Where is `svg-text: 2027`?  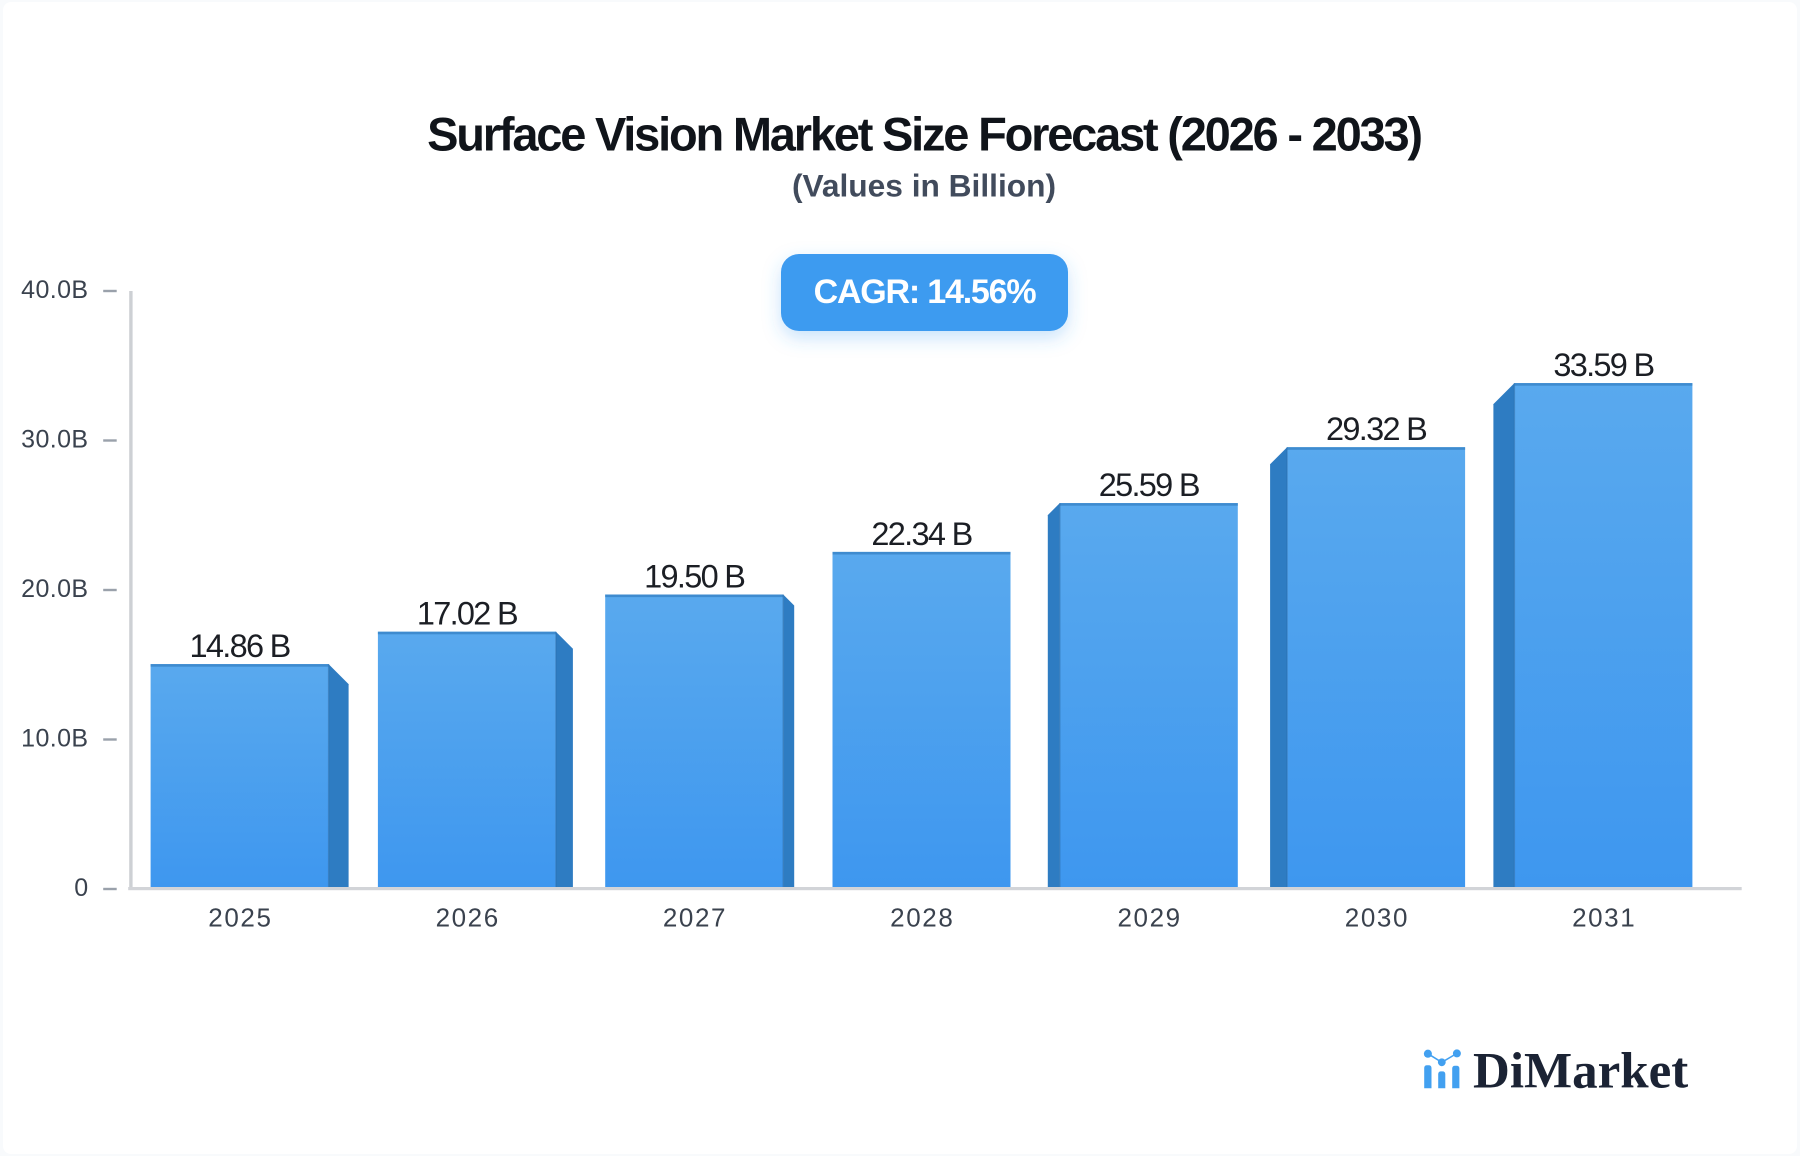
svg-text: 2027 is located at coordinates (695, 917).